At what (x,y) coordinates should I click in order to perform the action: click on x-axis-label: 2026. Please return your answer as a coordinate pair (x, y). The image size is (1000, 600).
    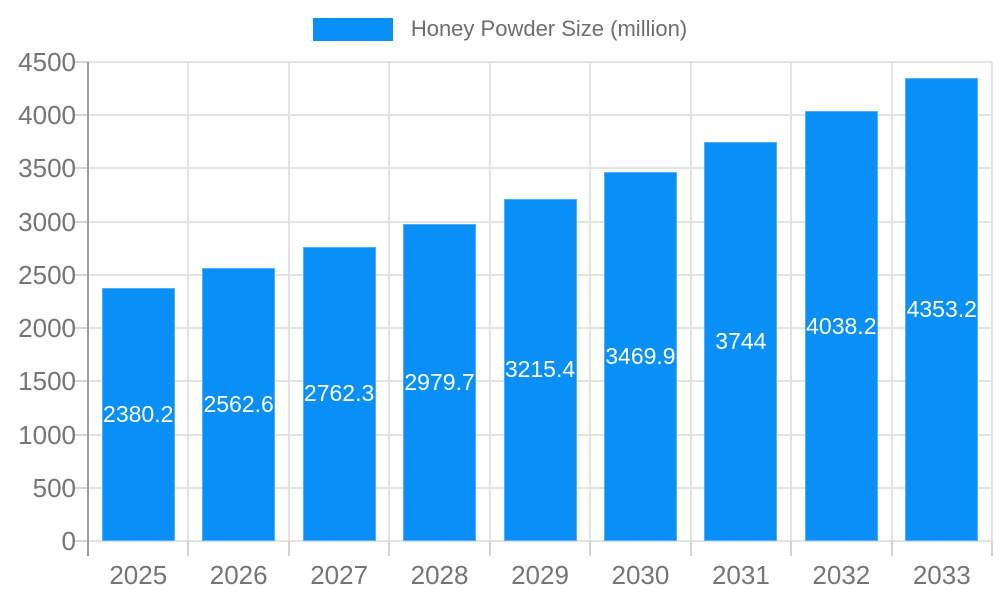
    Looking at the image, I should click on (238, 575).